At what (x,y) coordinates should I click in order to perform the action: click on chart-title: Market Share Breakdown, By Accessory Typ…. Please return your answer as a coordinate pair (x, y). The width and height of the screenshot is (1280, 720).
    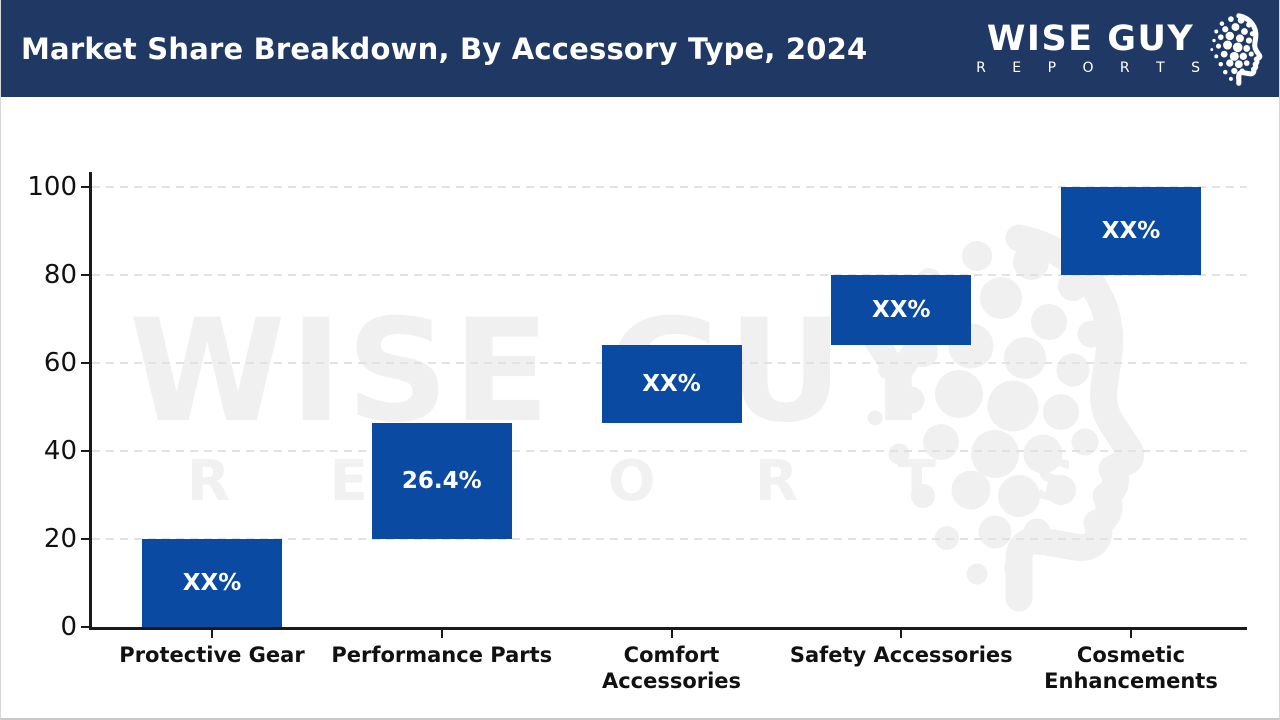
    Looking at the image, I should click on (444, 48).